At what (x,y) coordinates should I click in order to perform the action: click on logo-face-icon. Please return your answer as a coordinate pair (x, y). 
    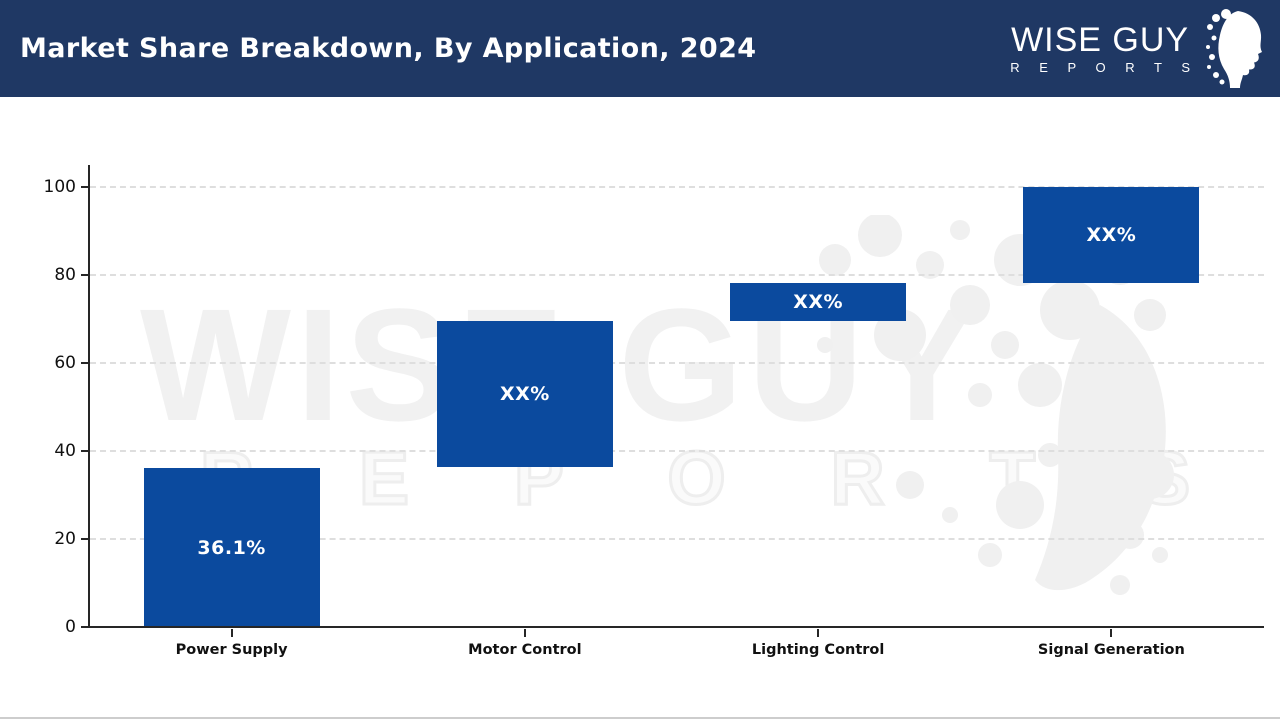
    Looking at the image, I should click on (1234, 48).